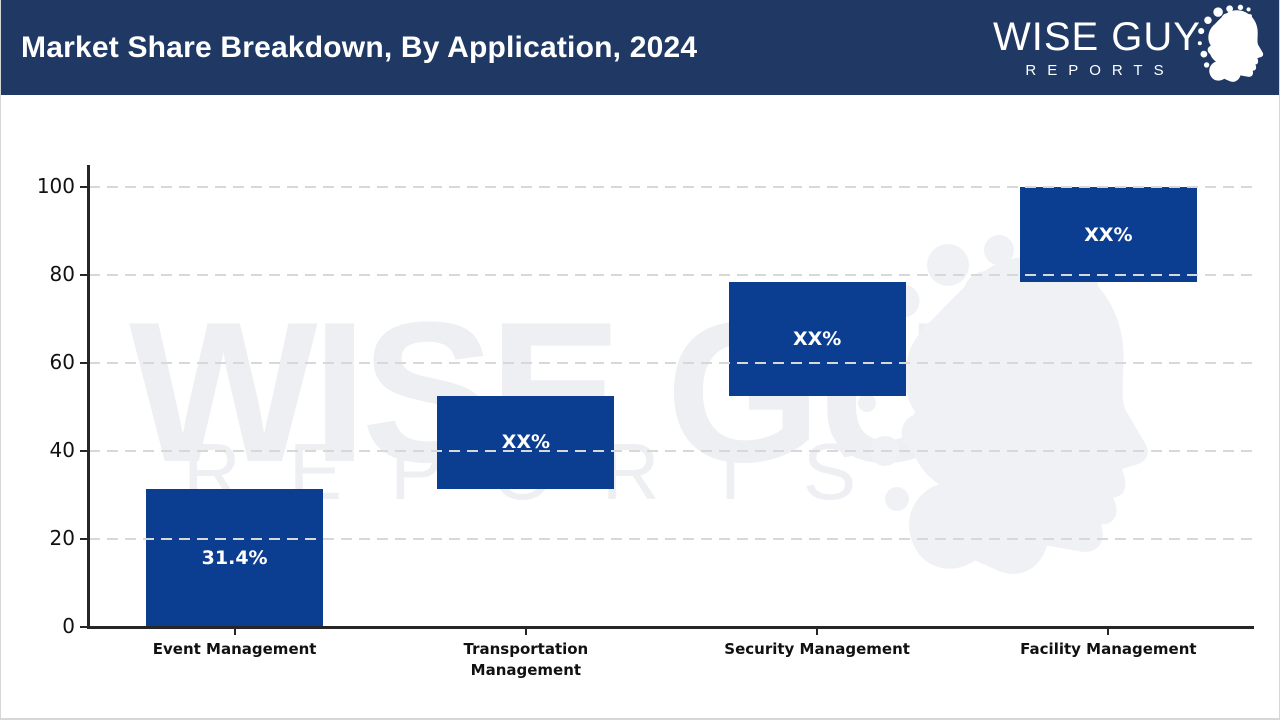  I want to click on category-label: Facility Management, so click(1108, 649).